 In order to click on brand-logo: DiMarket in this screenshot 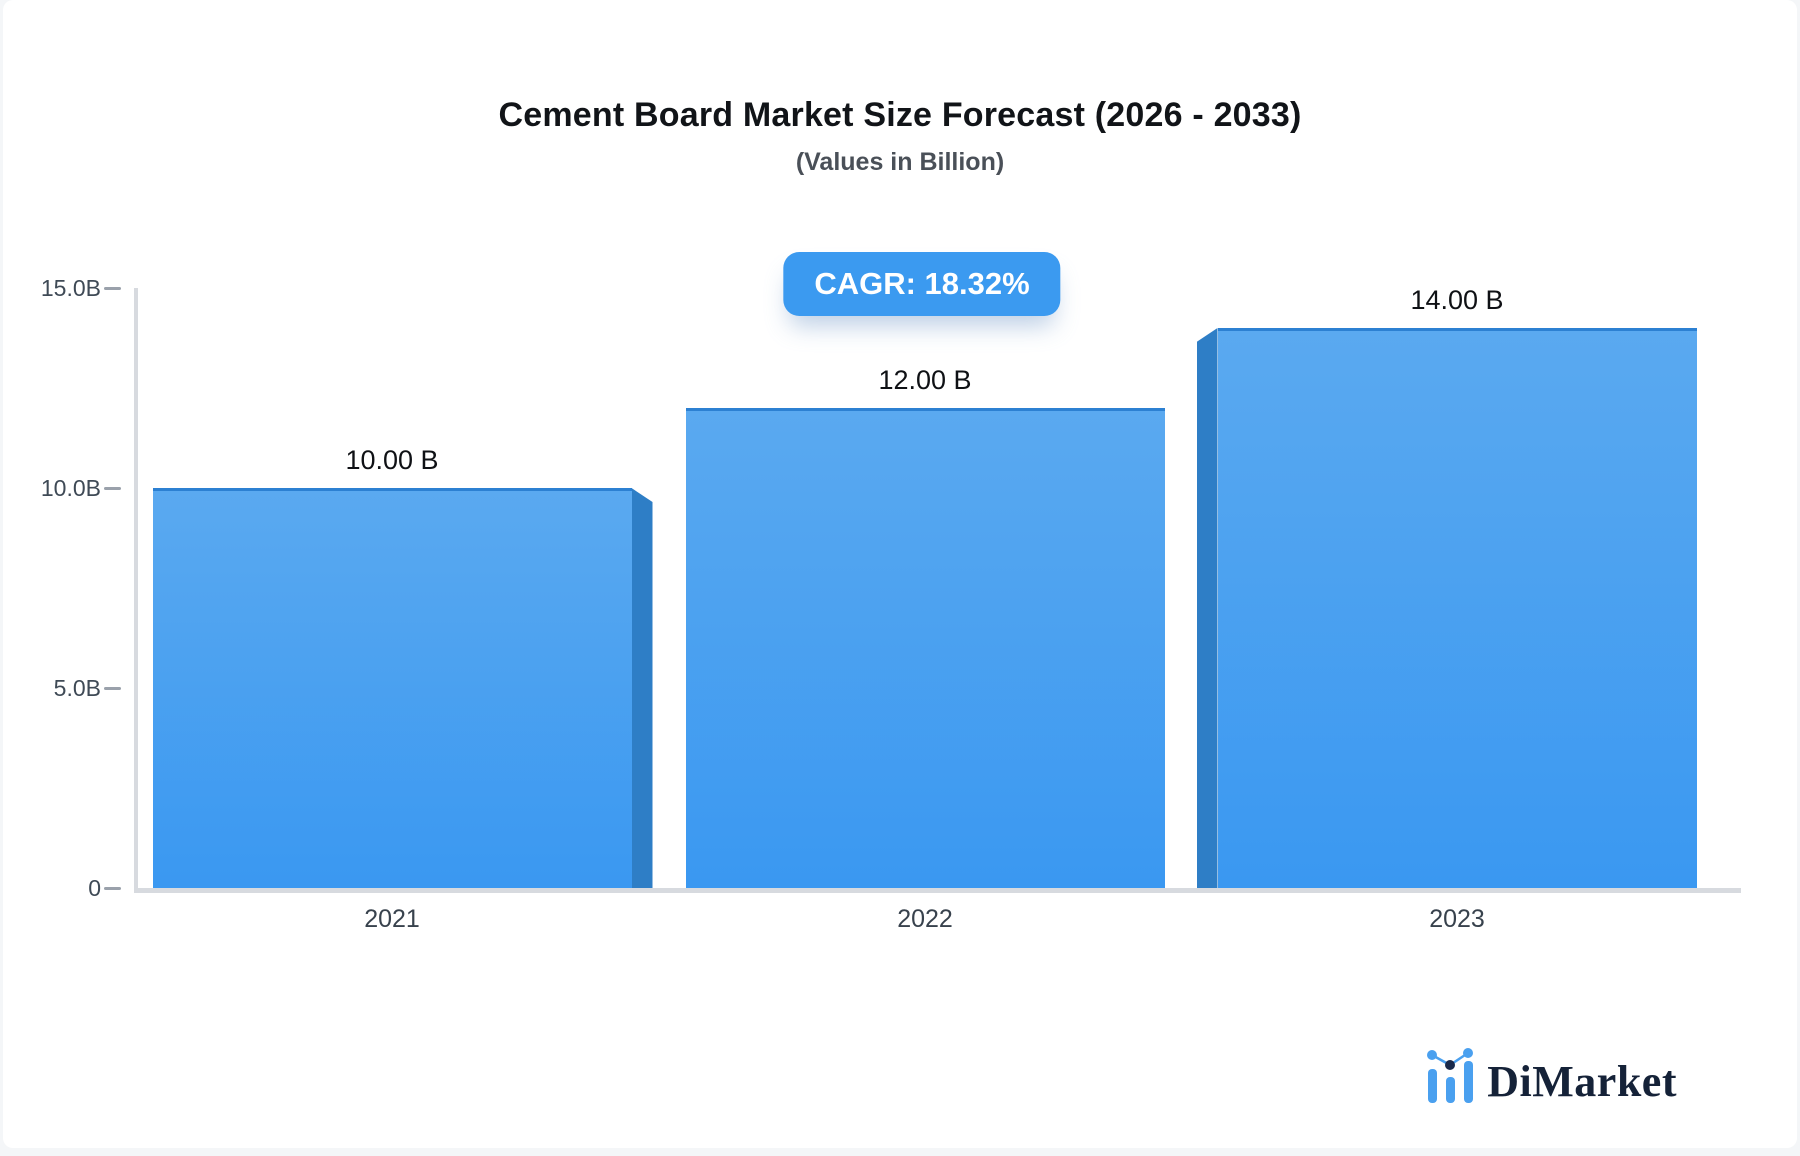, I will do `click(1552, 1076)`.